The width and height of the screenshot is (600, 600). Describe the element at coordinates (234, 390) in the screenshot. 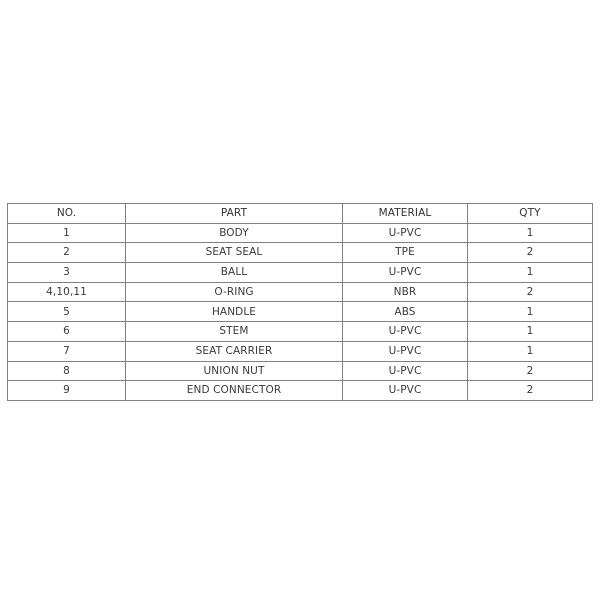

I see `cell-part: END CONNECTOR` at that location.